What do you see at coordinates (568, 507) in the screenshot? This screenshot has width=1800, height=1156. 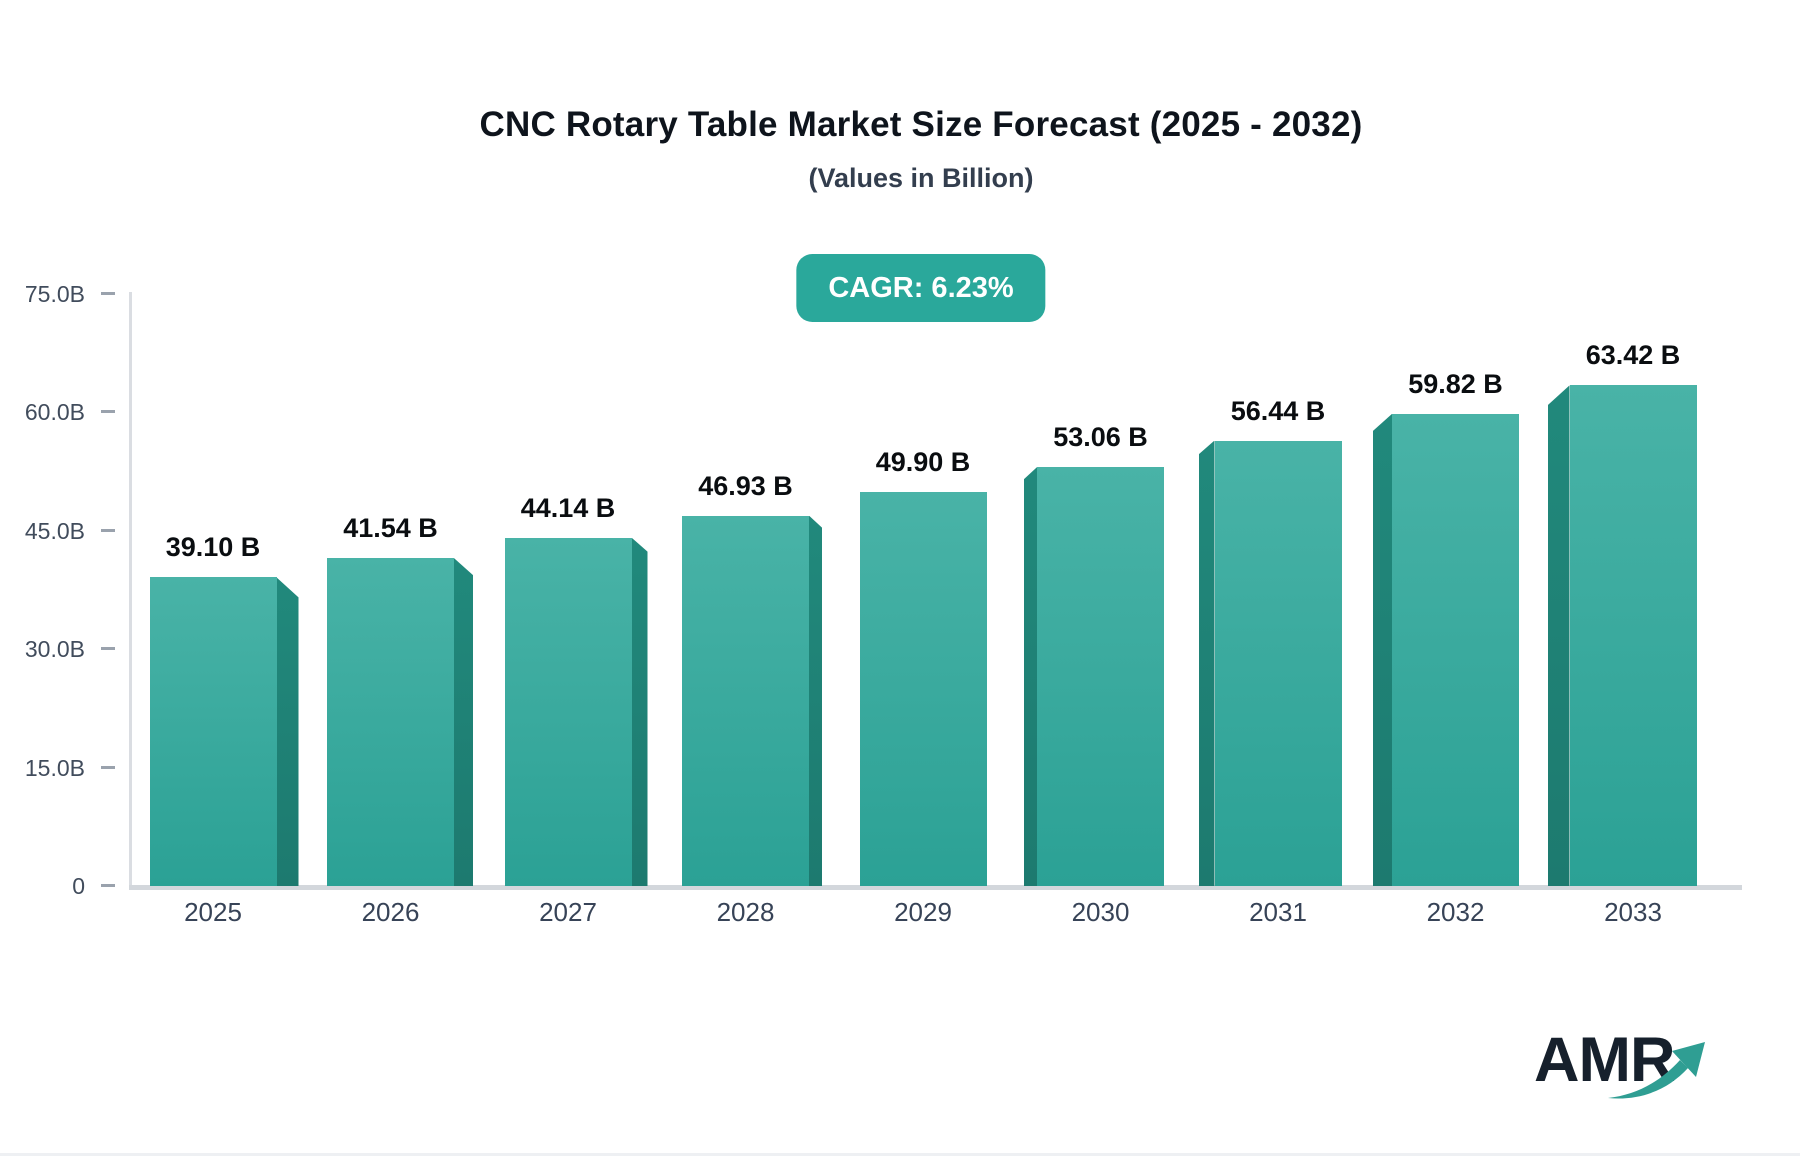 I see `bar-value-label-2027: 44.14 B` at bounding box center [568, 507].